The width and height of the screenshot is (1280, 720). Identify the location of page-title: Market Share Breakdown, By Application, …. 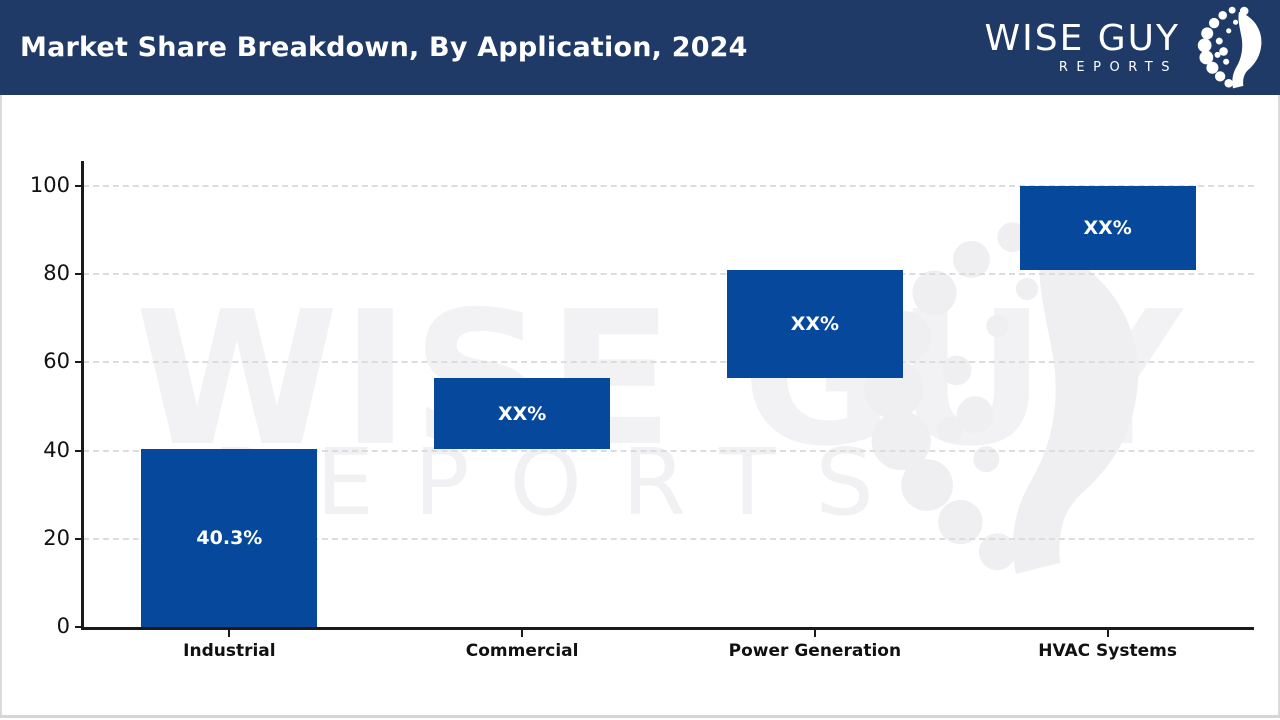
(384, 47).